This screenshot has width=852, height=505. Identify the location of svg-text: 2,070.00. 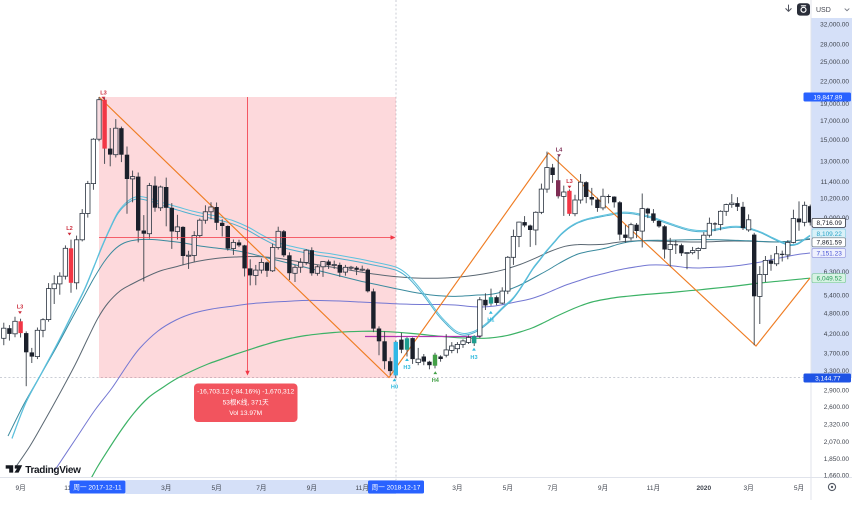
(837, 442).